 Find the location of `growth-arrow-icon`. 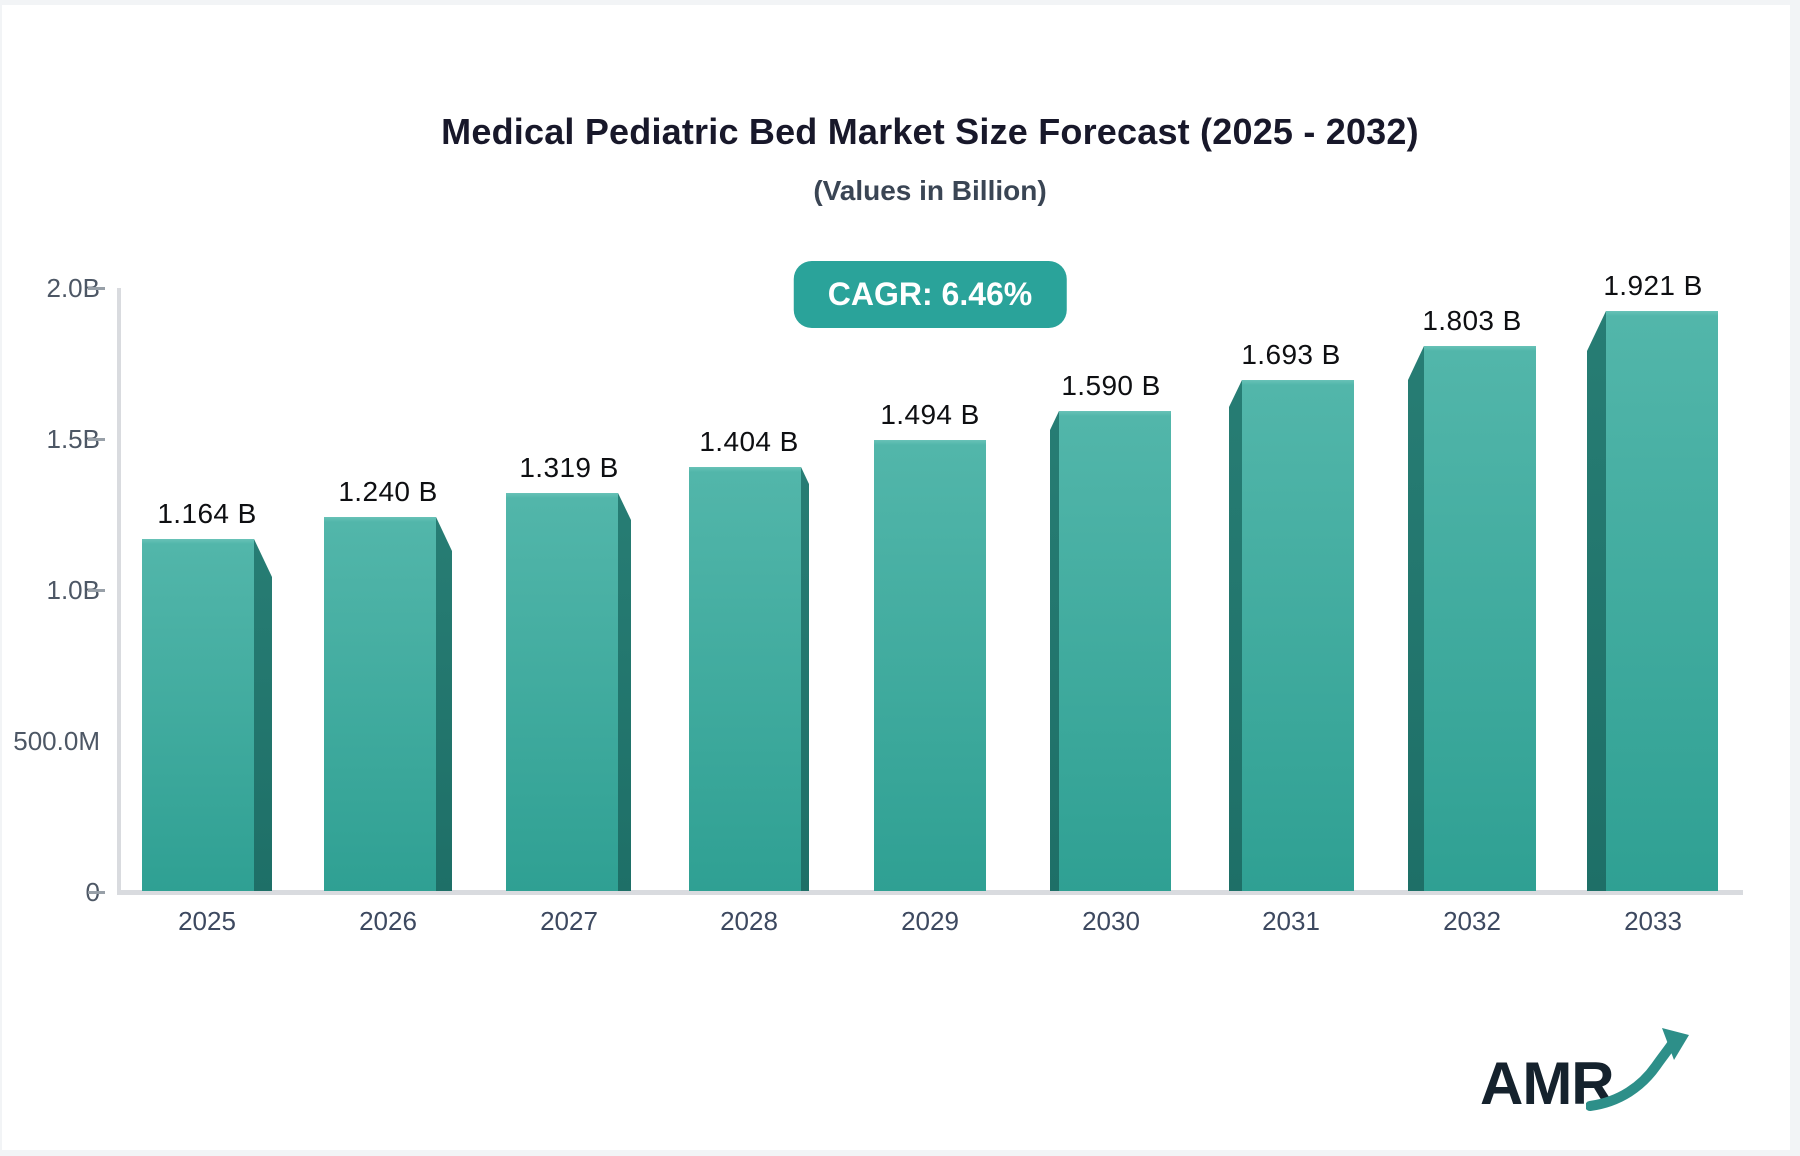

growth-arrow-icon is located at coordinates (1637, 1069).